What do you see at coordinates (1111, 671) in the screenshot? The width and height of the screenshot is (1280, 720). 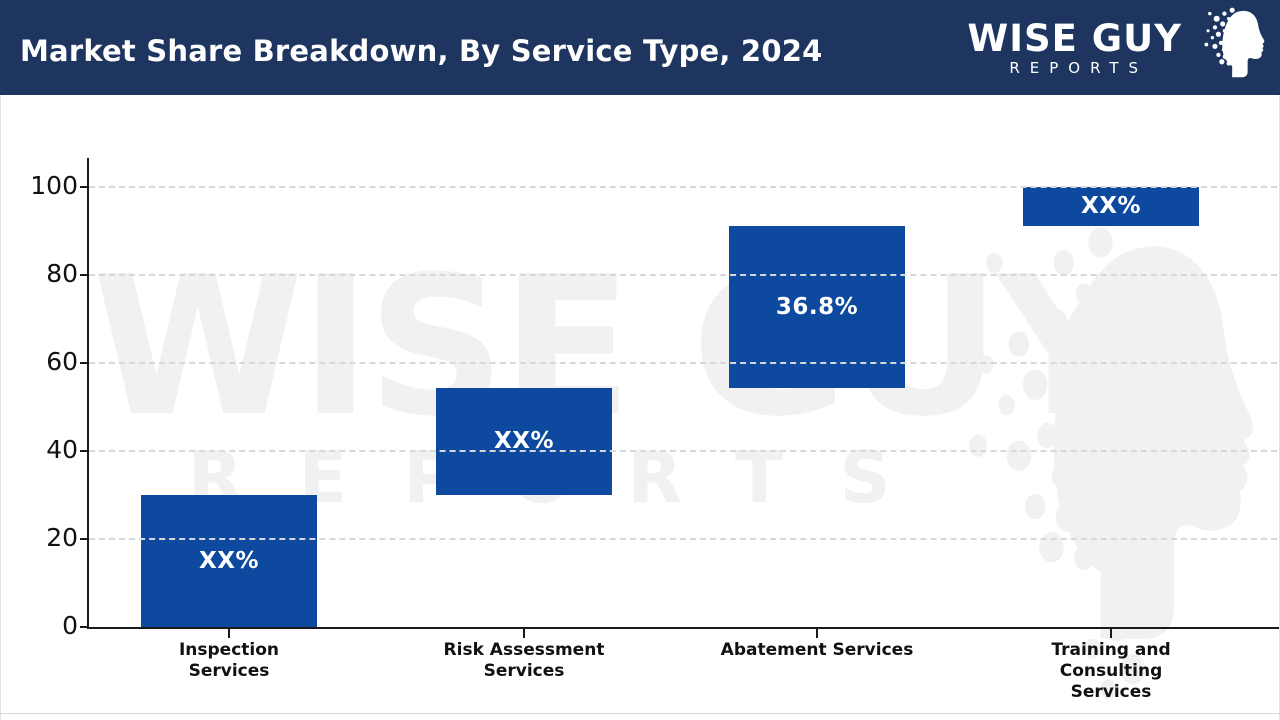 I see `x-category-label: Training and Consulting Services` at bounding box center [1111, 671].